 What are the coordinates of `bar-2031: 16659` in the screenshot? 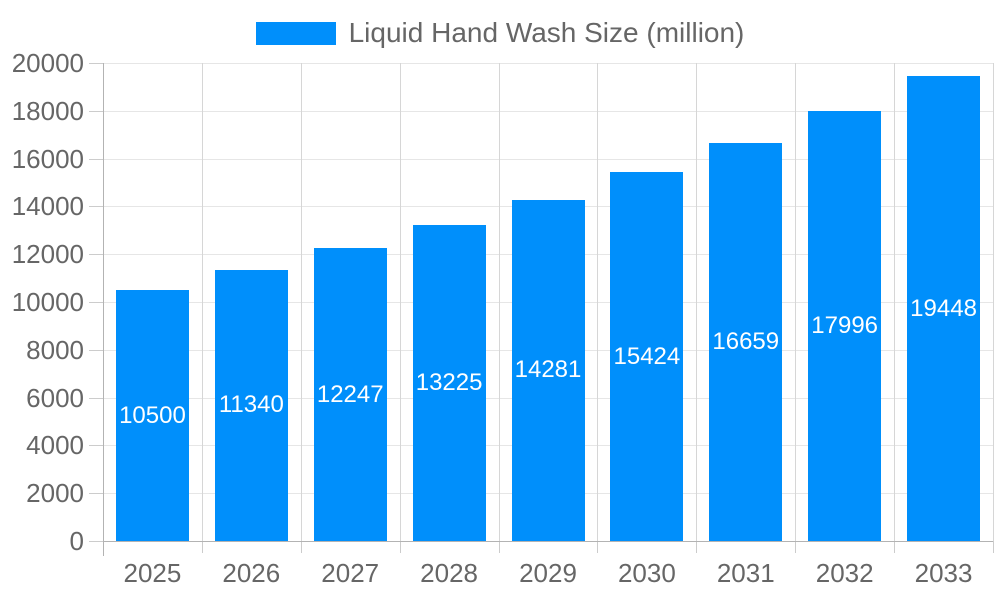 It's located at (746, 341).